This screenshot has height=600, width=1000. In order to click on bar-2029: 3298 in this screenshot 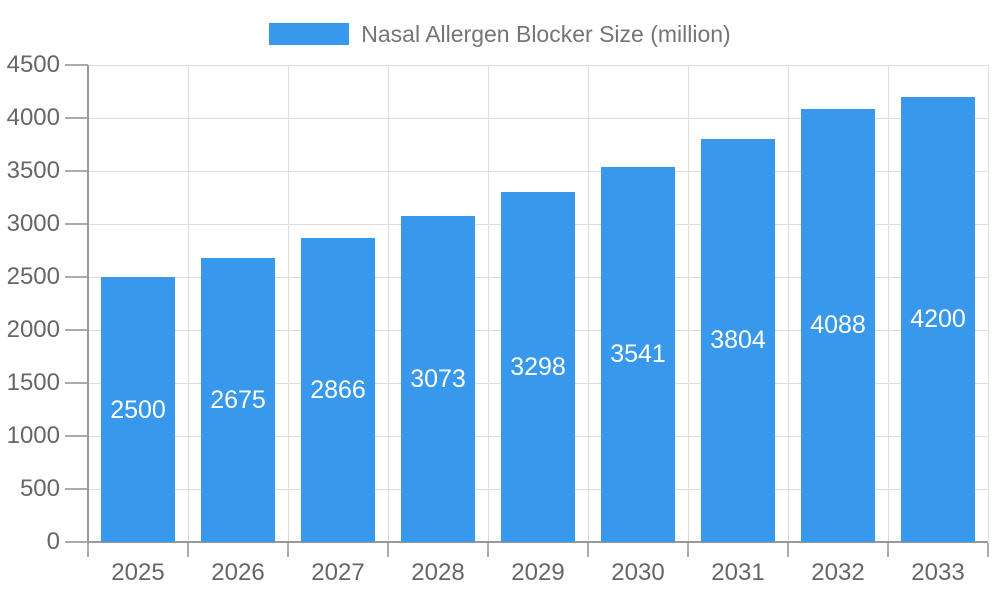, I will do `click(538, 367)`.